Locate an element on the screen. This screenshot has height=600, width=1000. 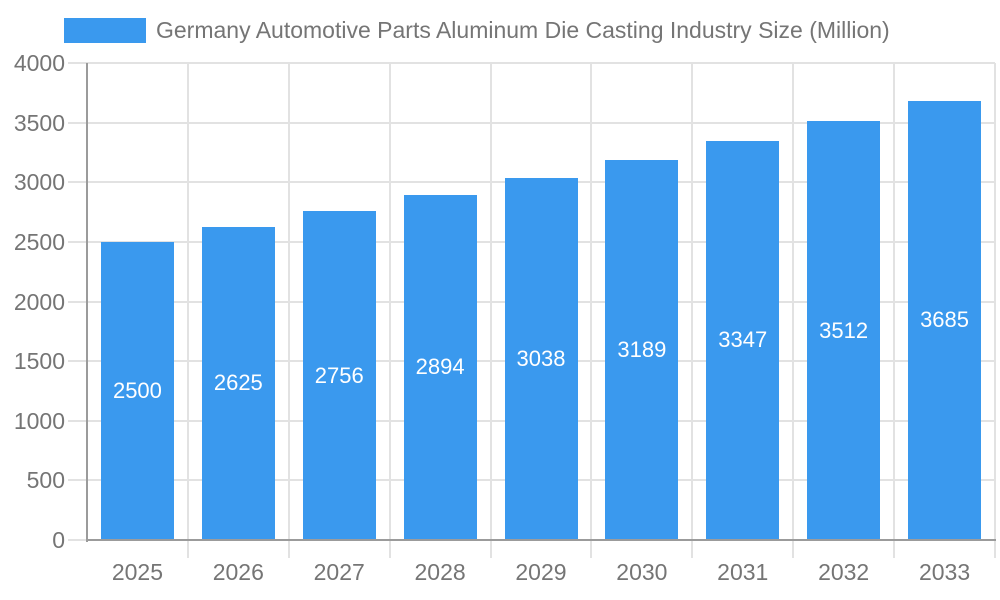
x-tick-label: 2028 is located at coordinates (440, 572).